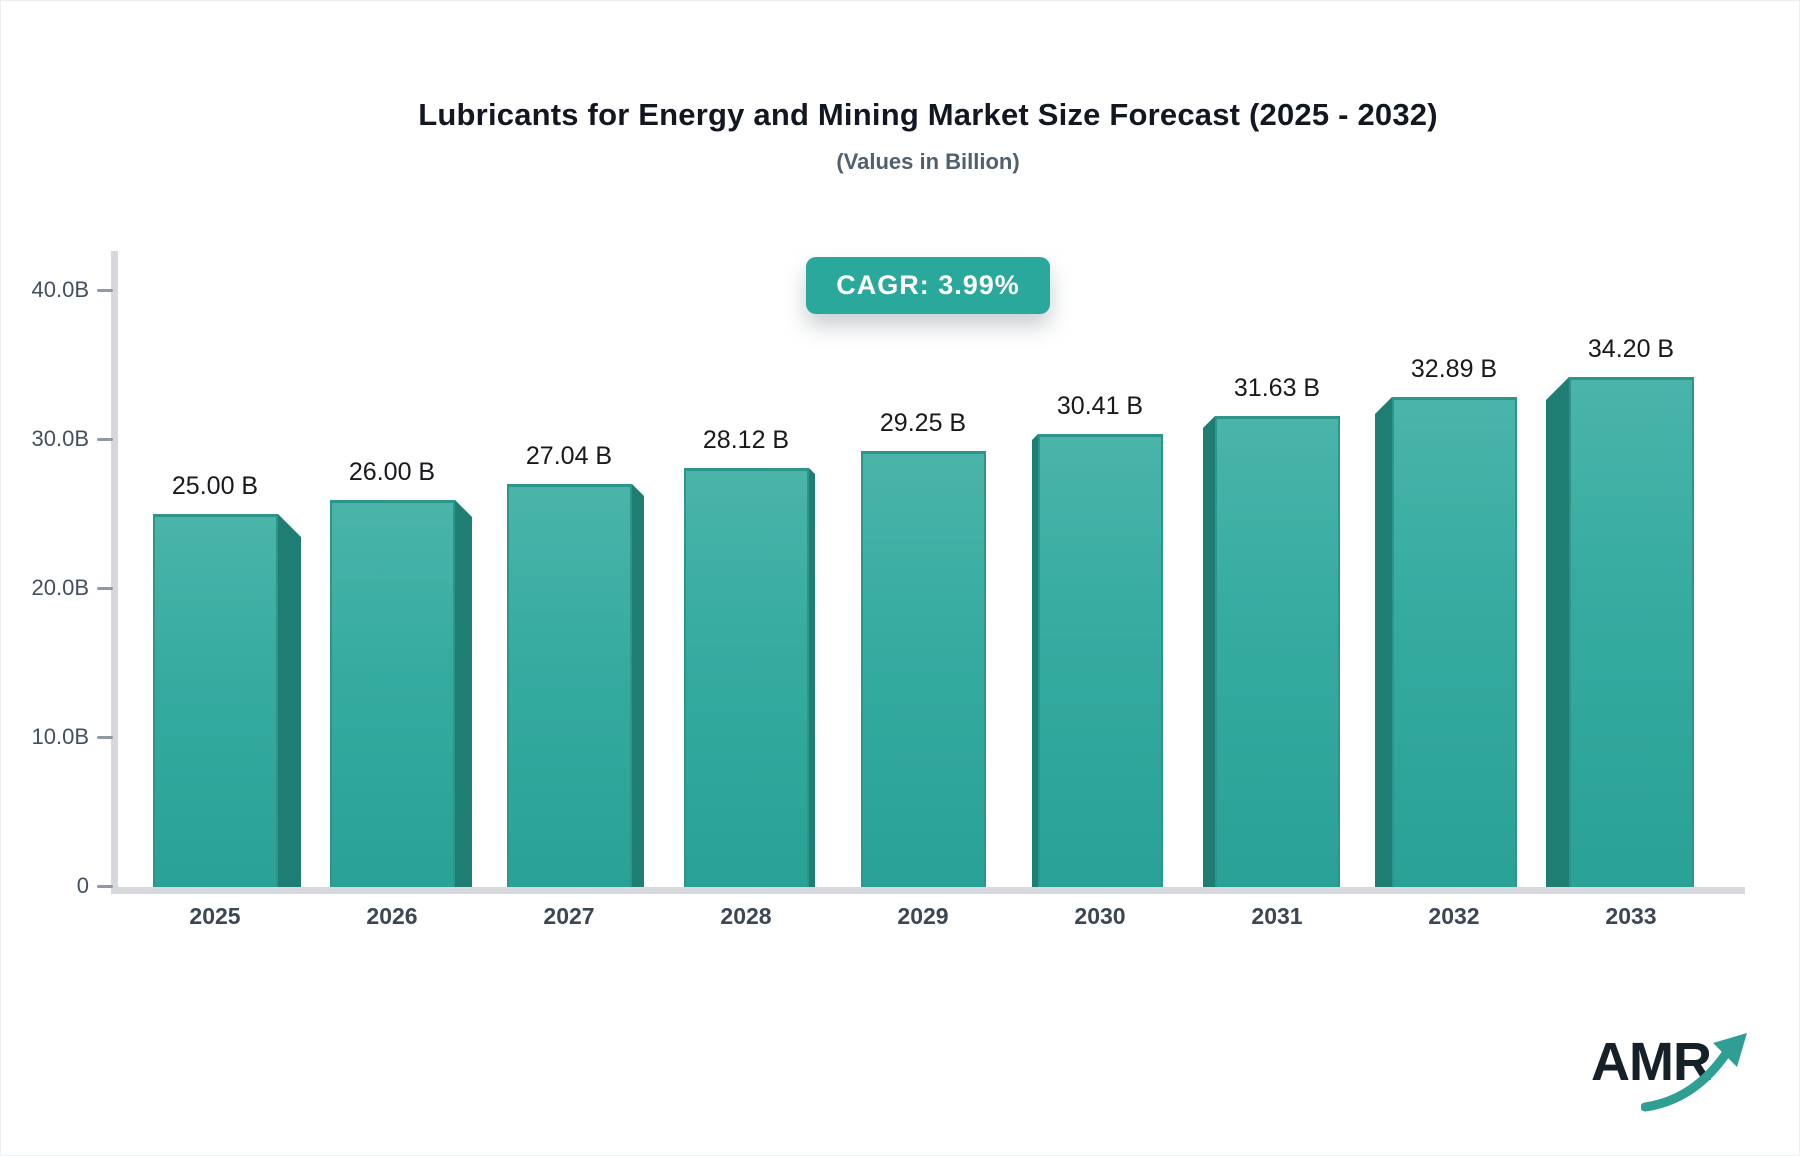  I want to click on amr-logo: AMR, so click(1651, 1062).